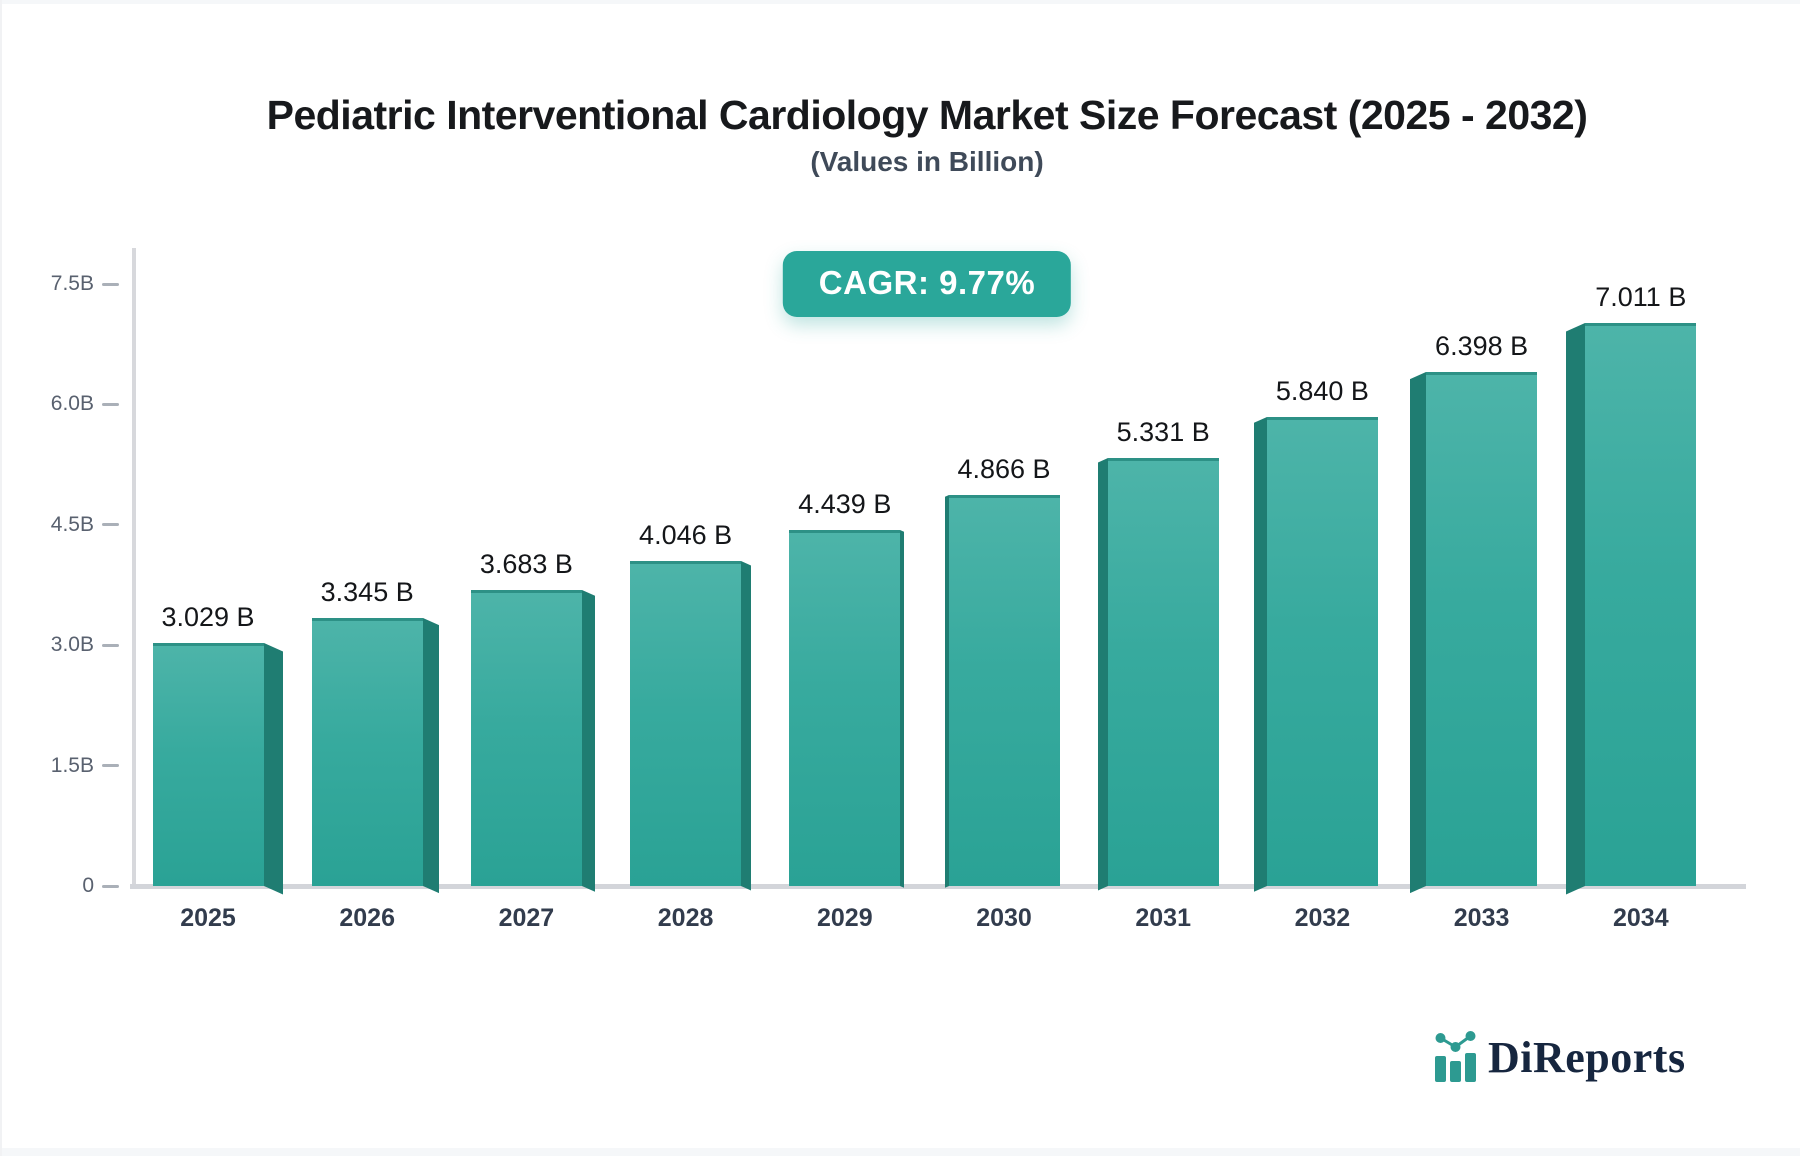 This screenshot has width=1800, height=1156. What do you see at coordinates (902, 709) in the screenshot?
I see `bar-side-face-2029` at bounding box center [902, 709].